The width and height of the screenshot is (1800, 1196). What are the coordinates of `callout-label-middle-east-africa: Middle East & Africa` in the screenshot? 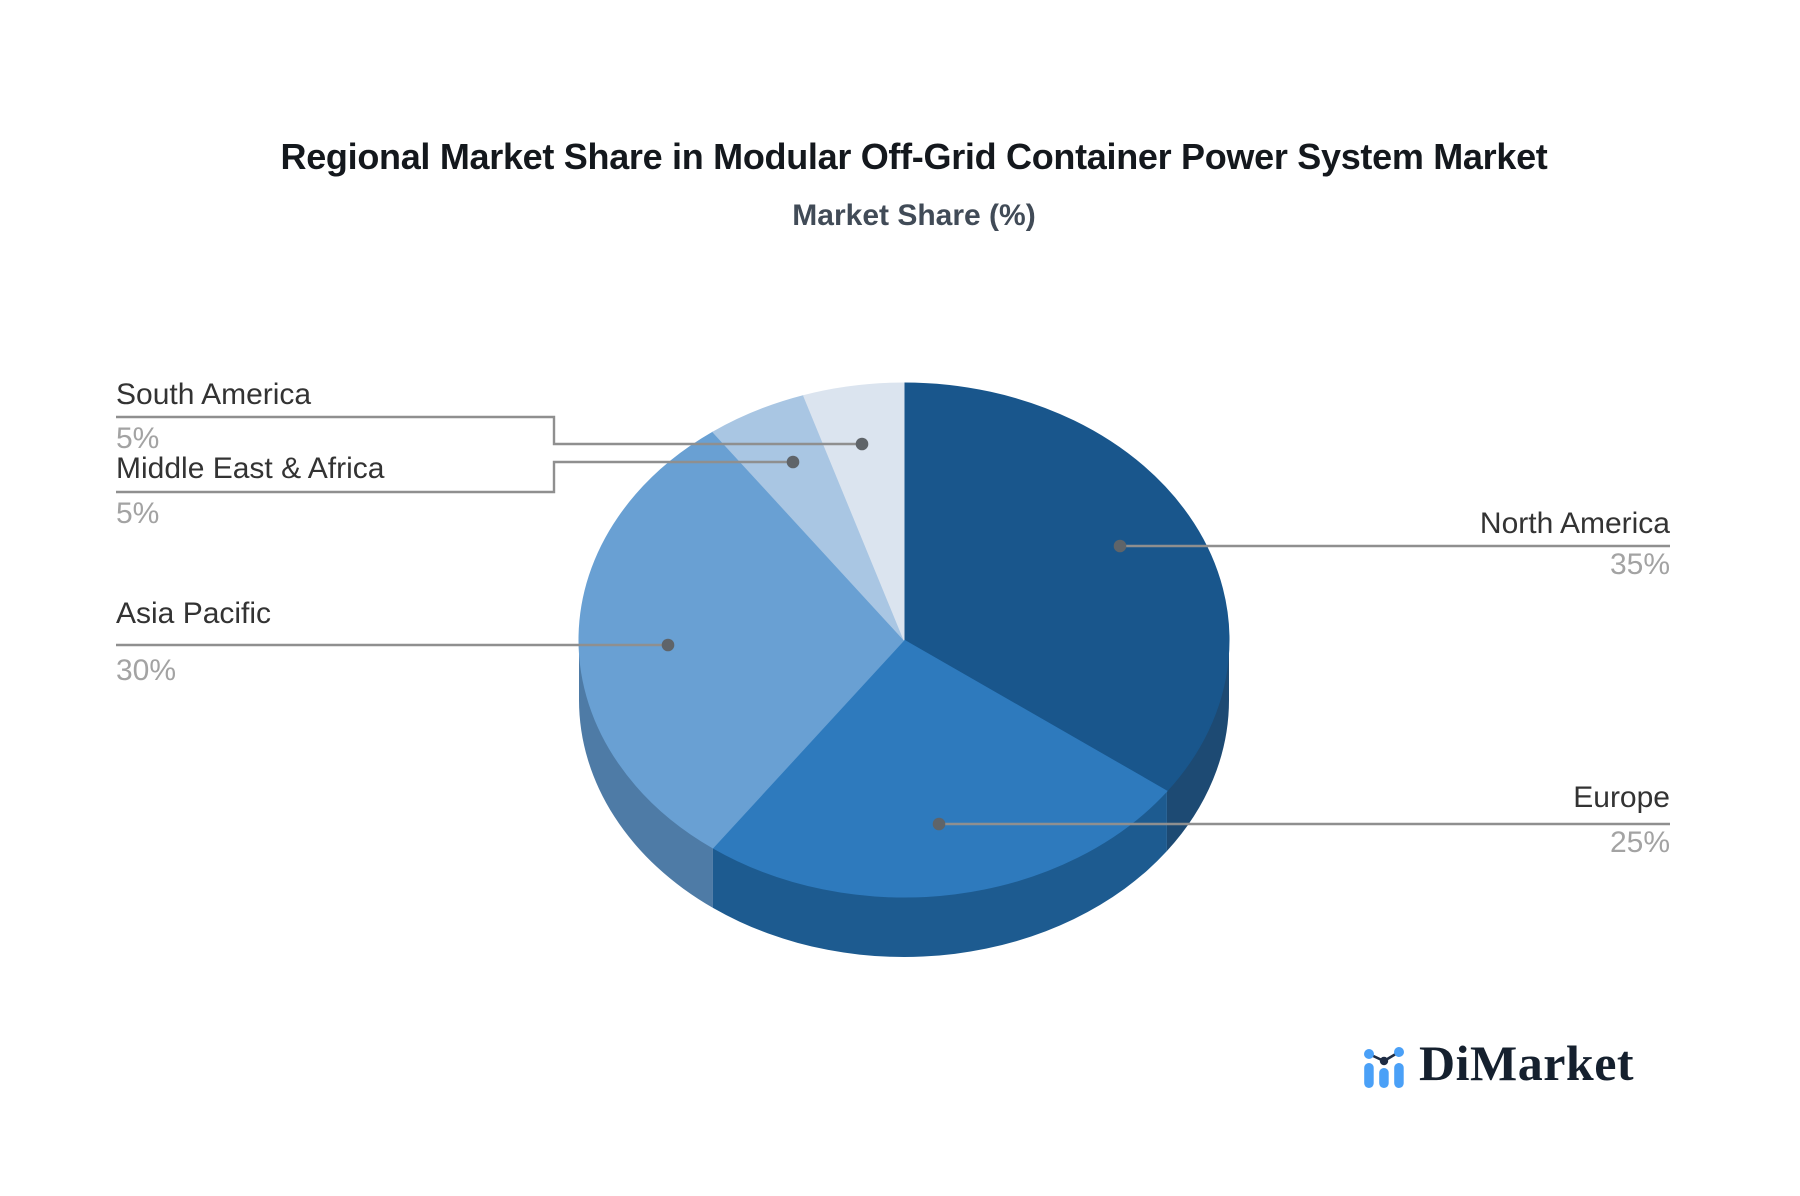 It's located at (250, 468).